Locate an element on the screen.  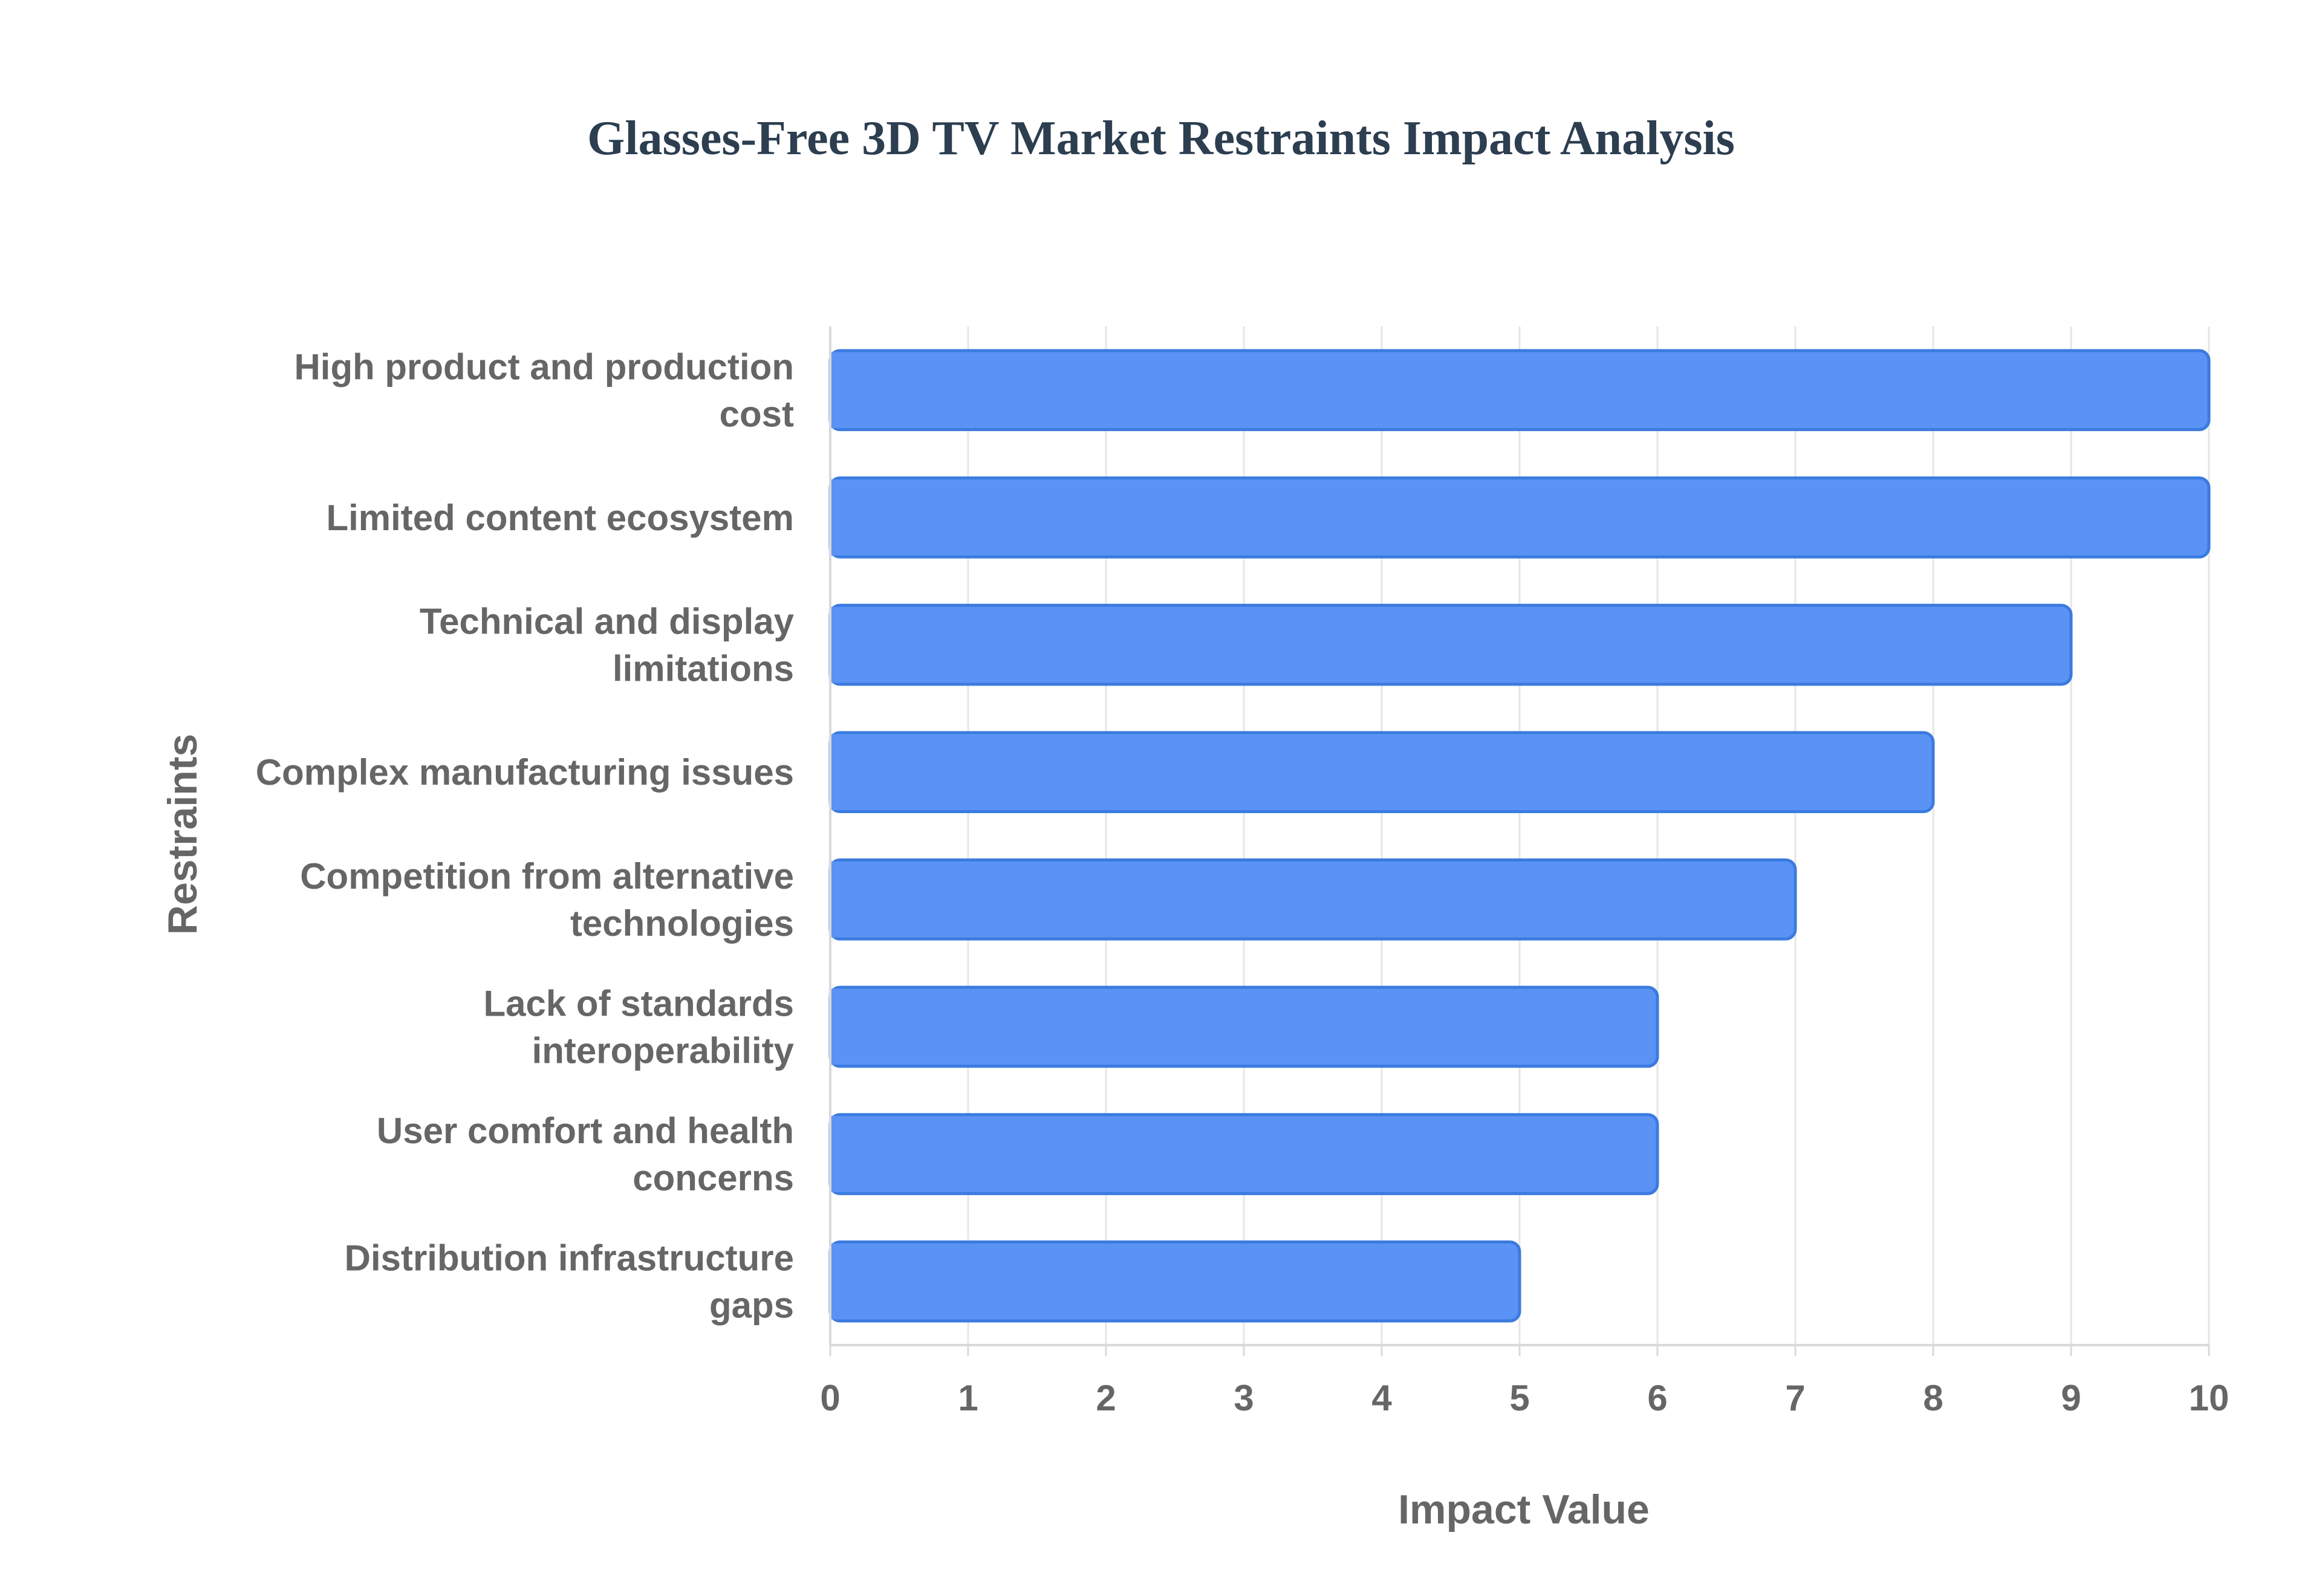
category-label-line: concerns is located at coordinates (714, 1178).